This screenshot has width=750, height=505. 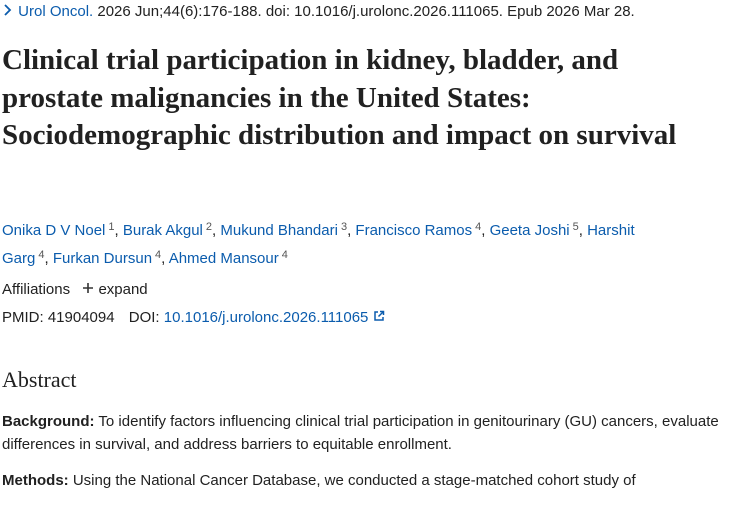 I want to click on affiliation-number: 5, so click(x=575, y=227).